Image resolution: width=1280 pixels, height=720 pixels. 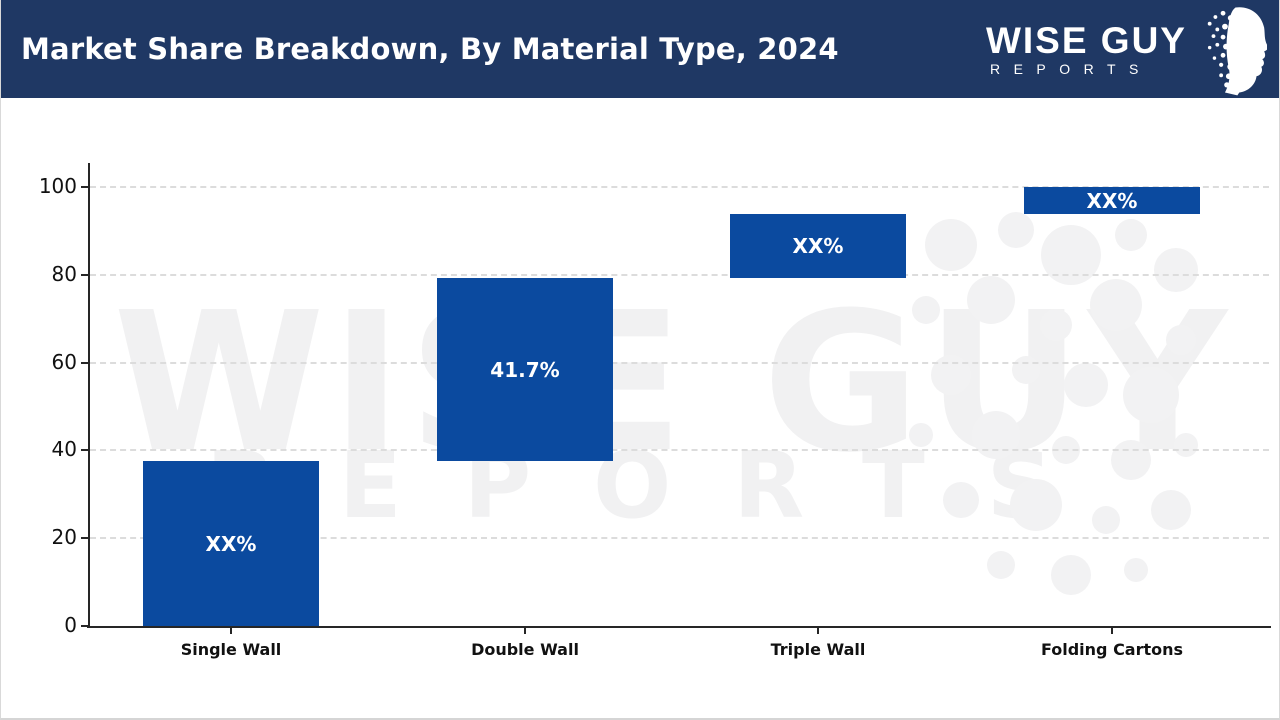 What do you see at coordinates (1112, 649) in the screenshot?
I see `x-category-label-folding-cartons: Folding Cartons` at bounding box center [1112, 649].